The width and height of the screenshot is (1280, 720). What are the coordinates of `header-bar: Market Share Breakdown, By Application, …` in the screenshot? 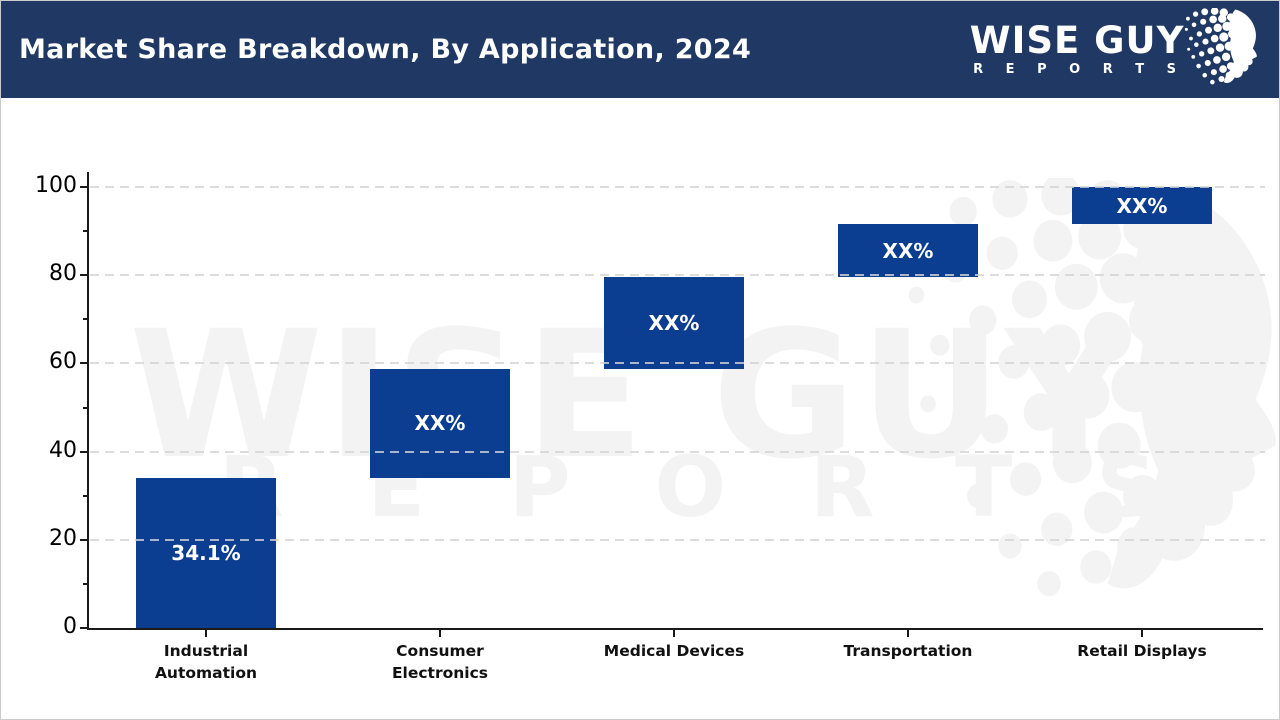 It's located at (640, 49).